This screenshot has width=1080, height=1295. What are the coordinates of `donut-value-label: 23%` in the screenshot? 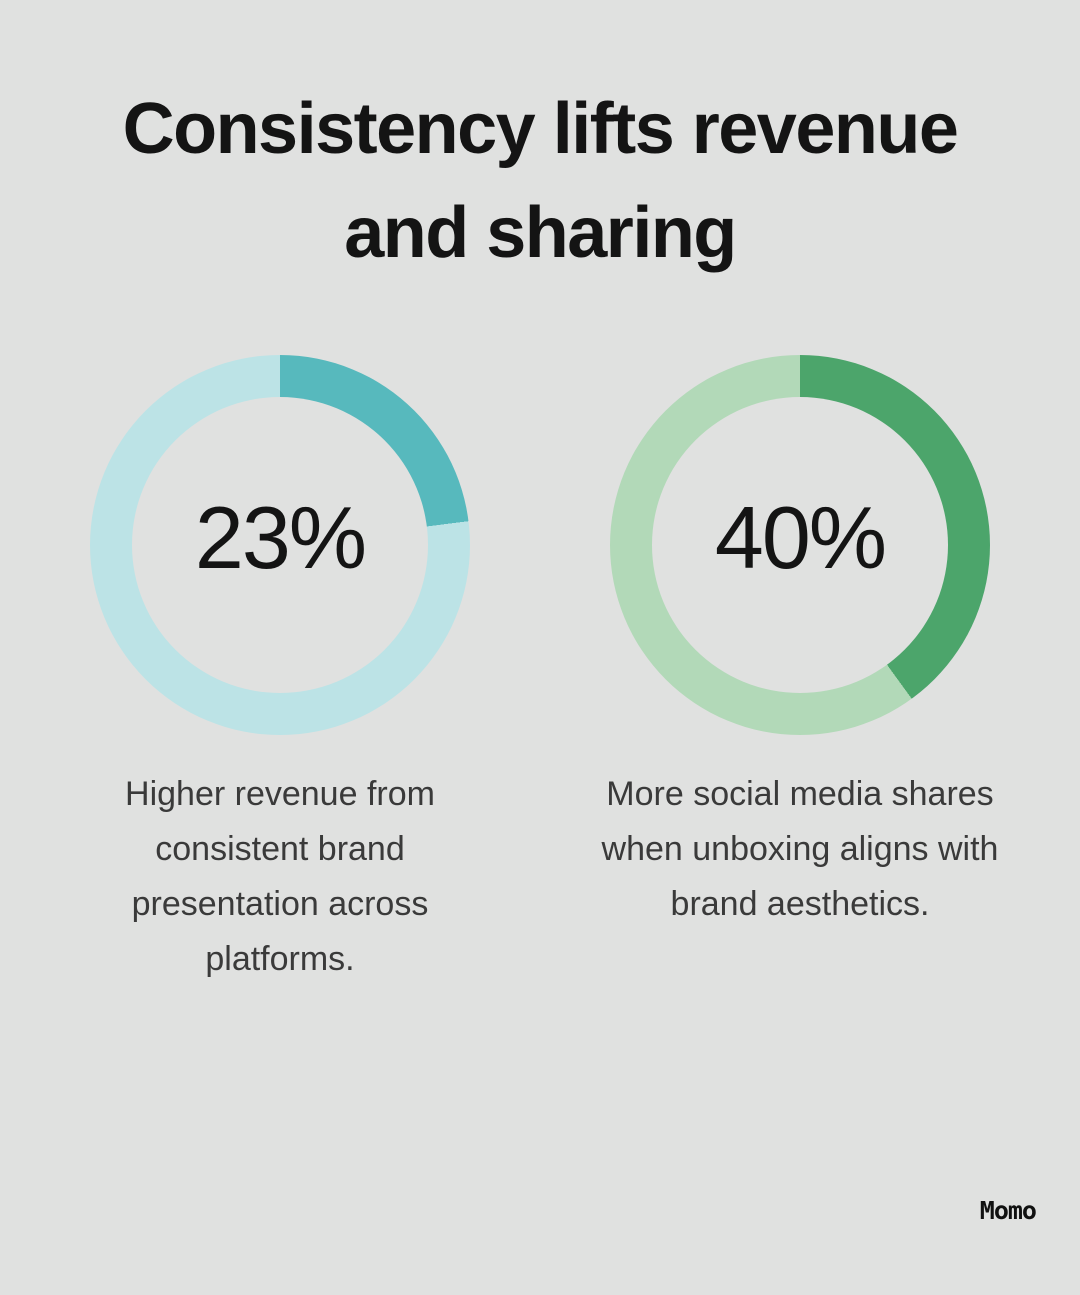 It's located at (280, 537).